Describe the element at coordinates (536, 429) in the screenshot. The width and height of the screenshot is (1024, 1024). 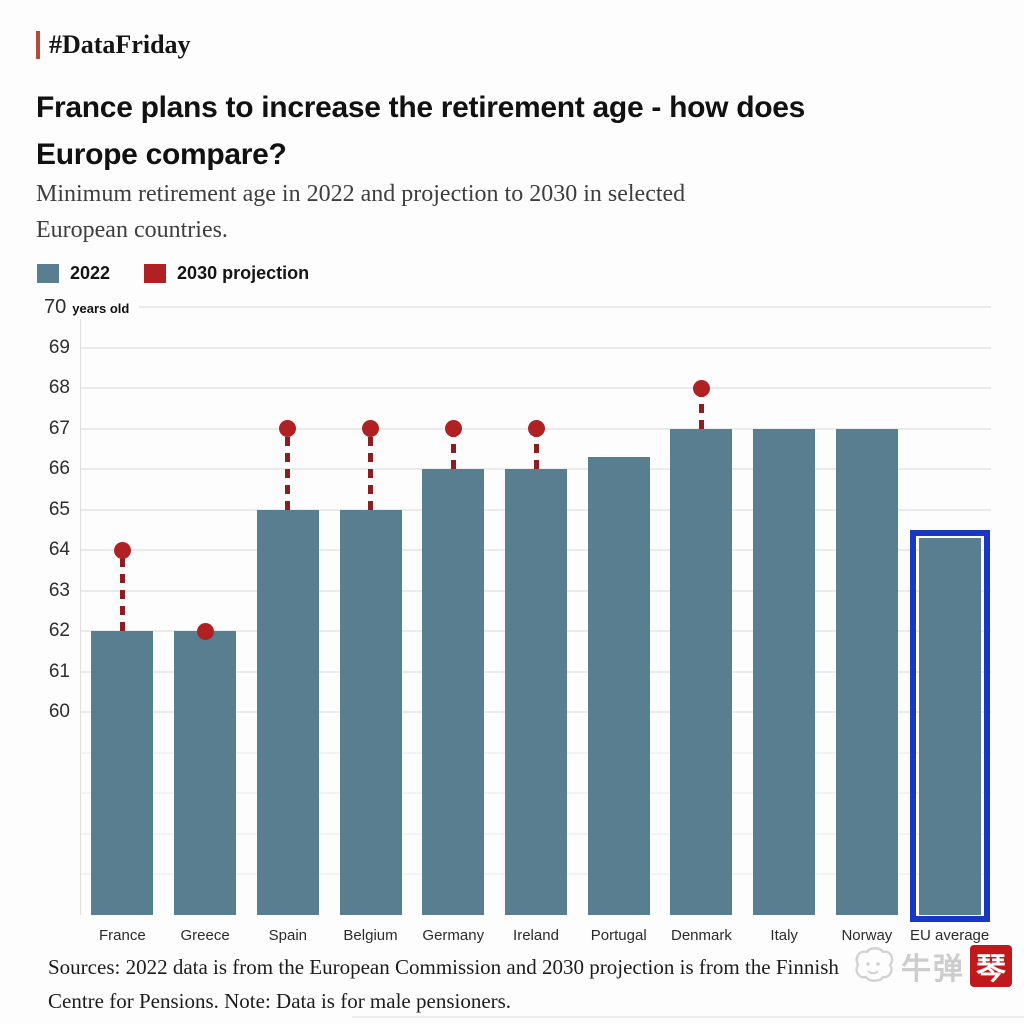
I see `projection-dot-ireland` at that location.